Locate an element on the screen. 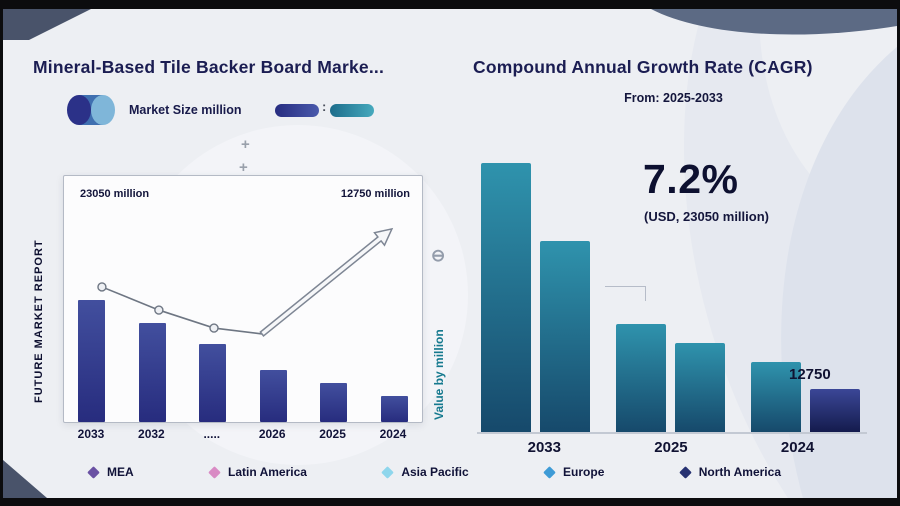 The height and width of the screenshot is (506, 900). x-label: 2026 is located at coordinates (272, 434).